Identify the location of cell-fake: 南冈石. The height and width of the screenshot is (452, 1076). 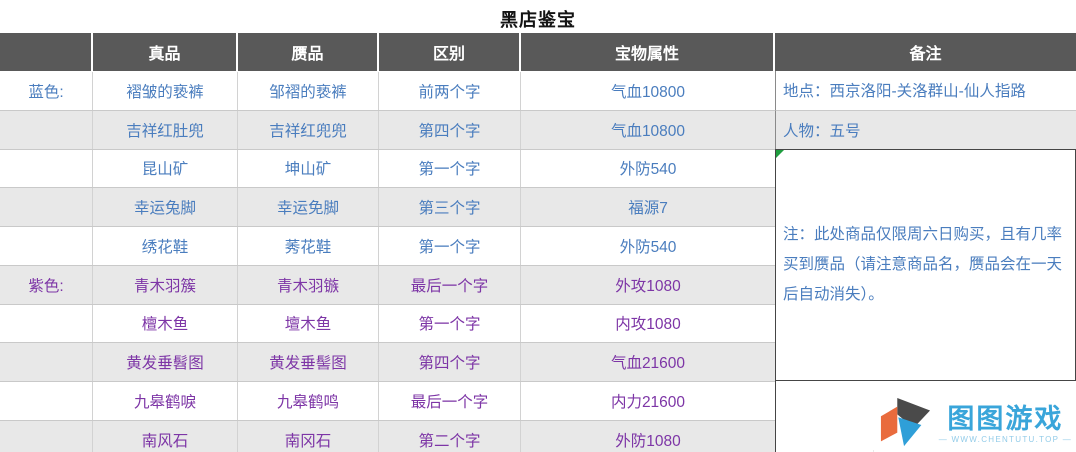
(308, 436).